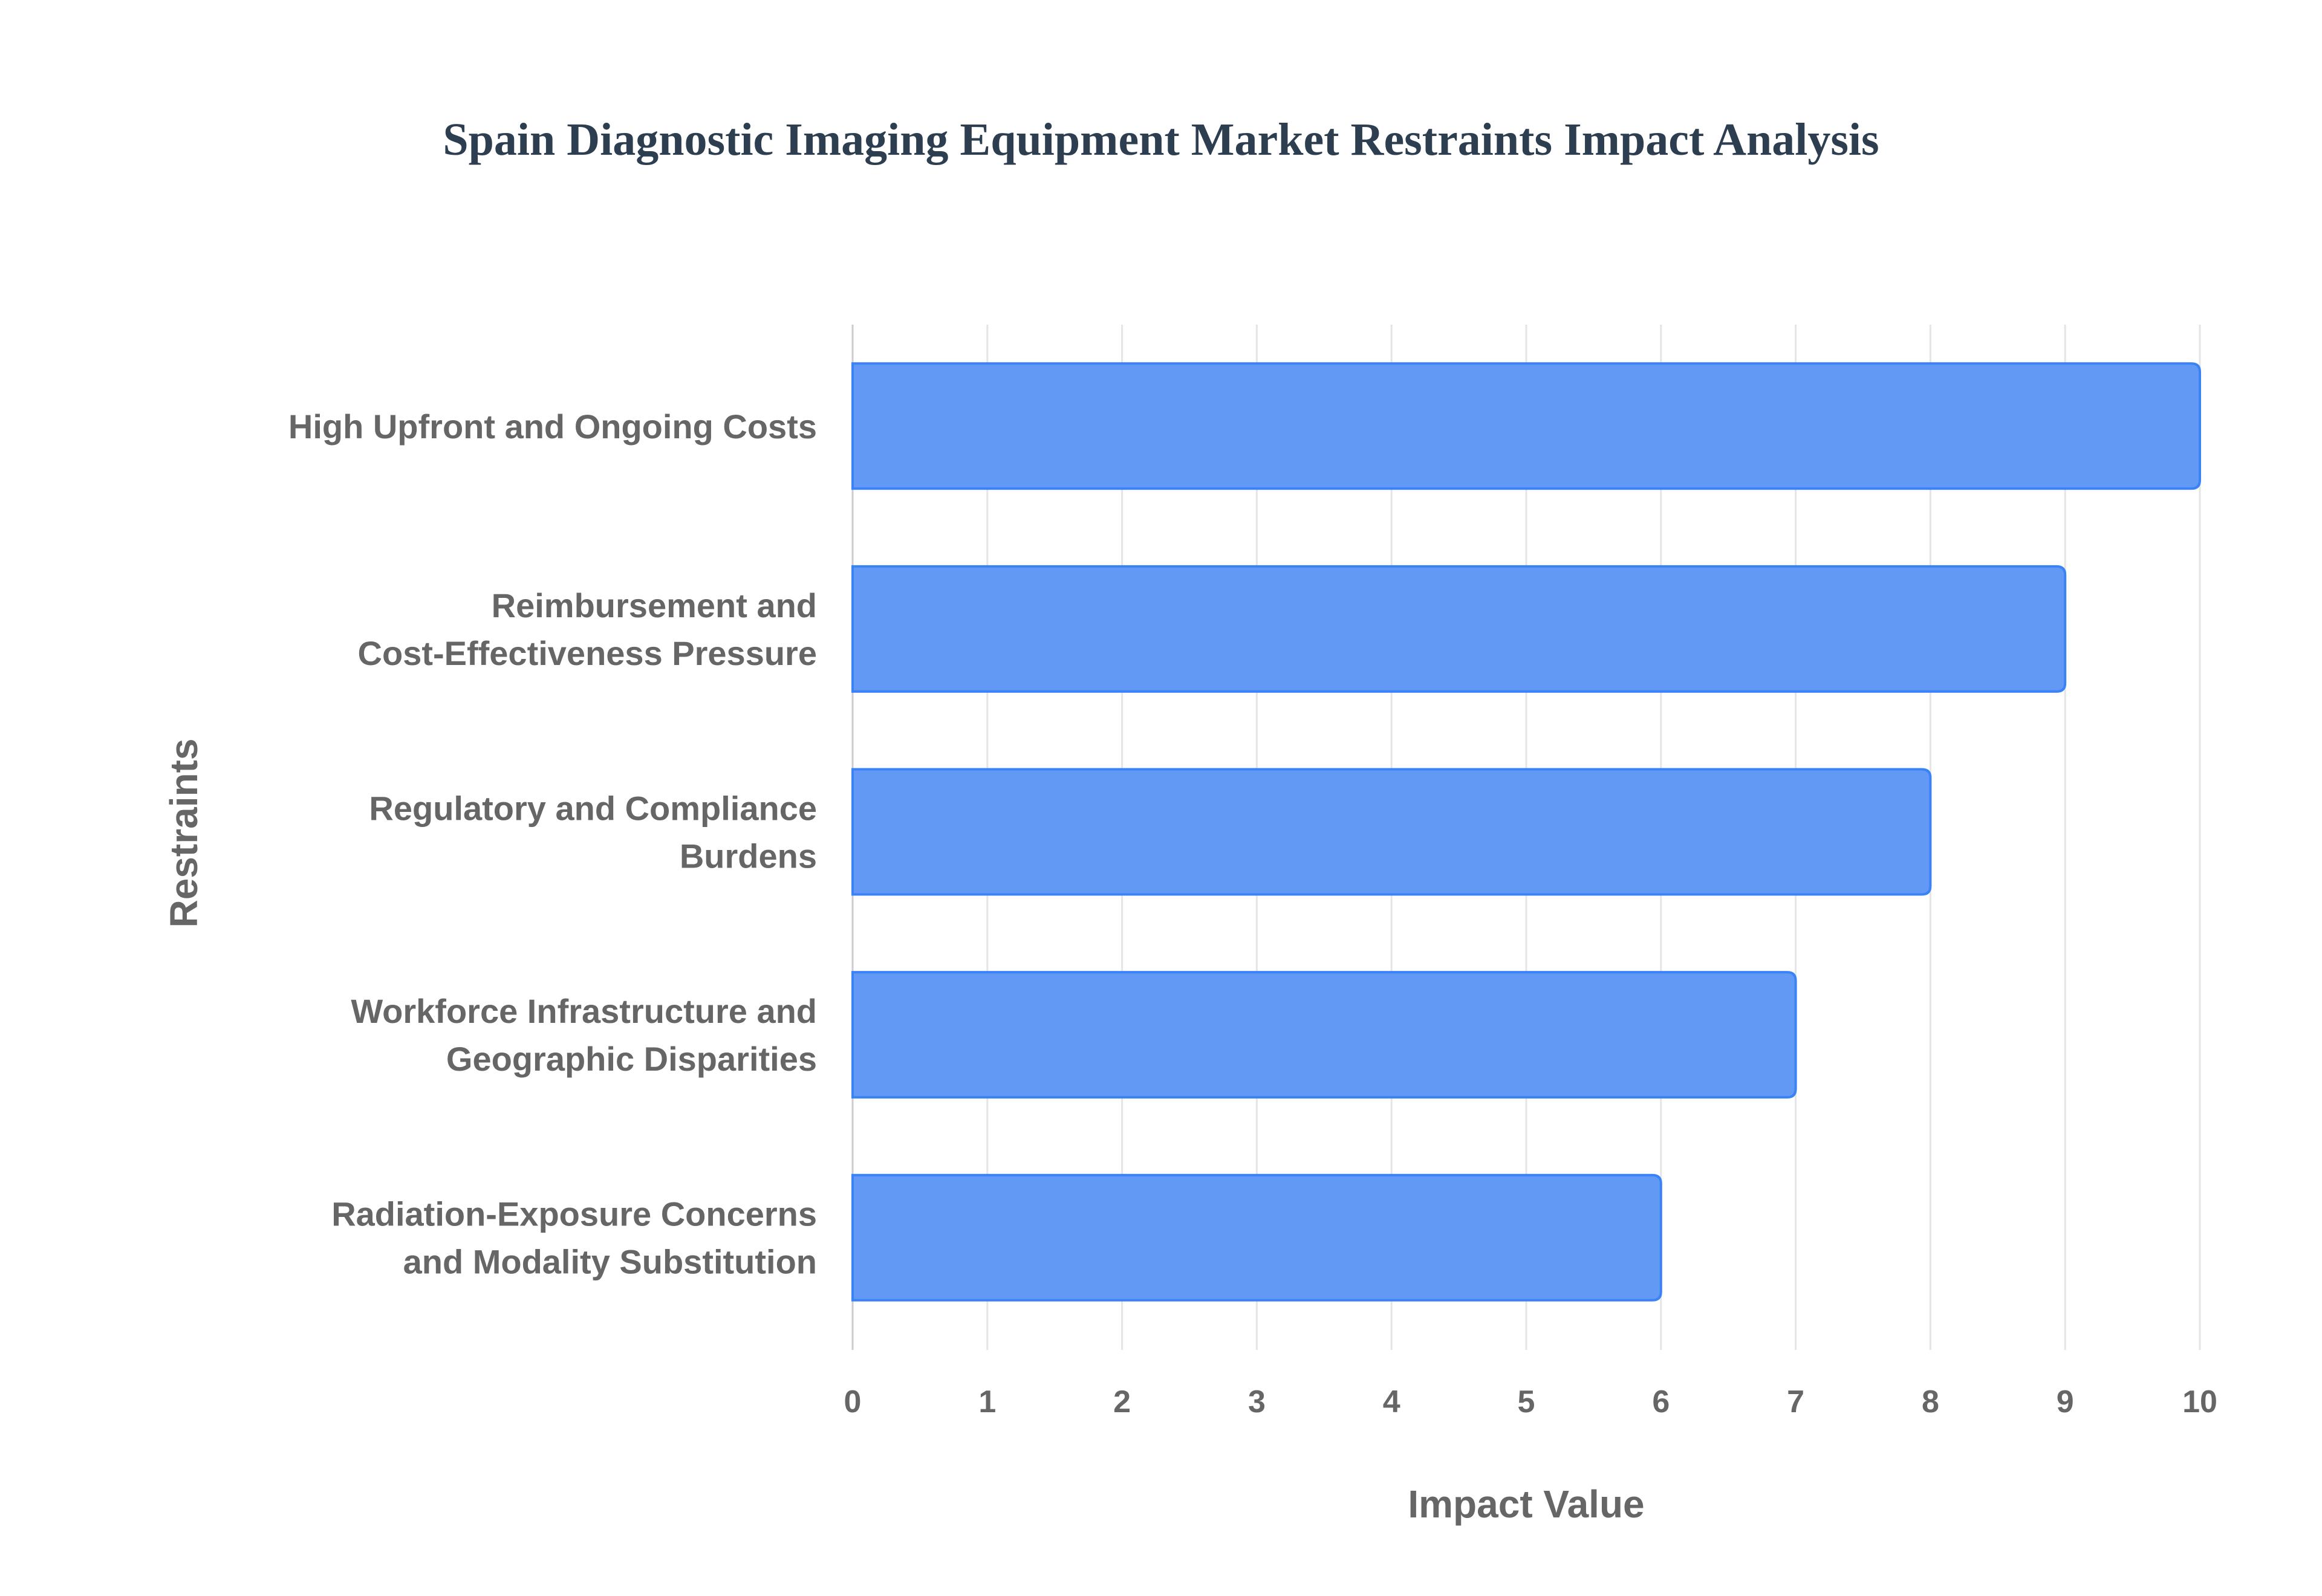  Describe the element at coordinates (1526, 1401) in the screenshot. I see `x-tick-label: 5` at that location.